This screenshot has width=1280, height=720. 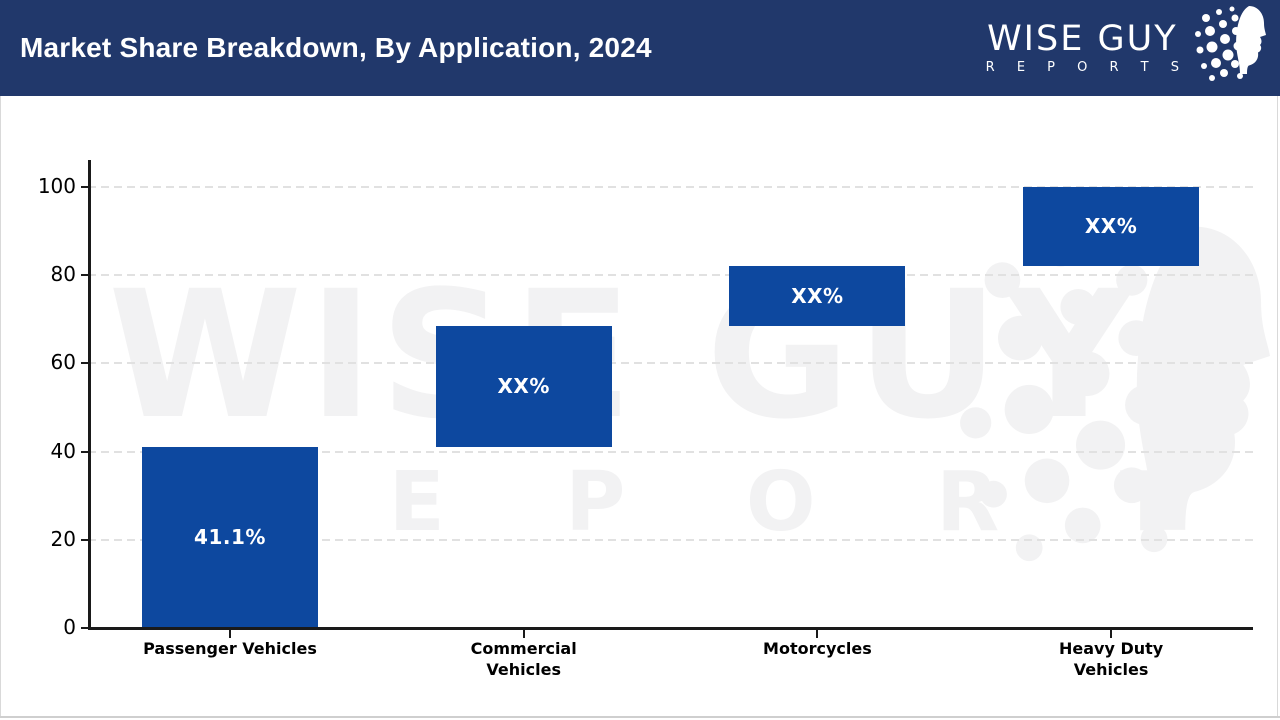 What do you see at coordinates (63, 450) in the screenshot?
I see `y-tick-label: 40` at bounding box center [63, 450].